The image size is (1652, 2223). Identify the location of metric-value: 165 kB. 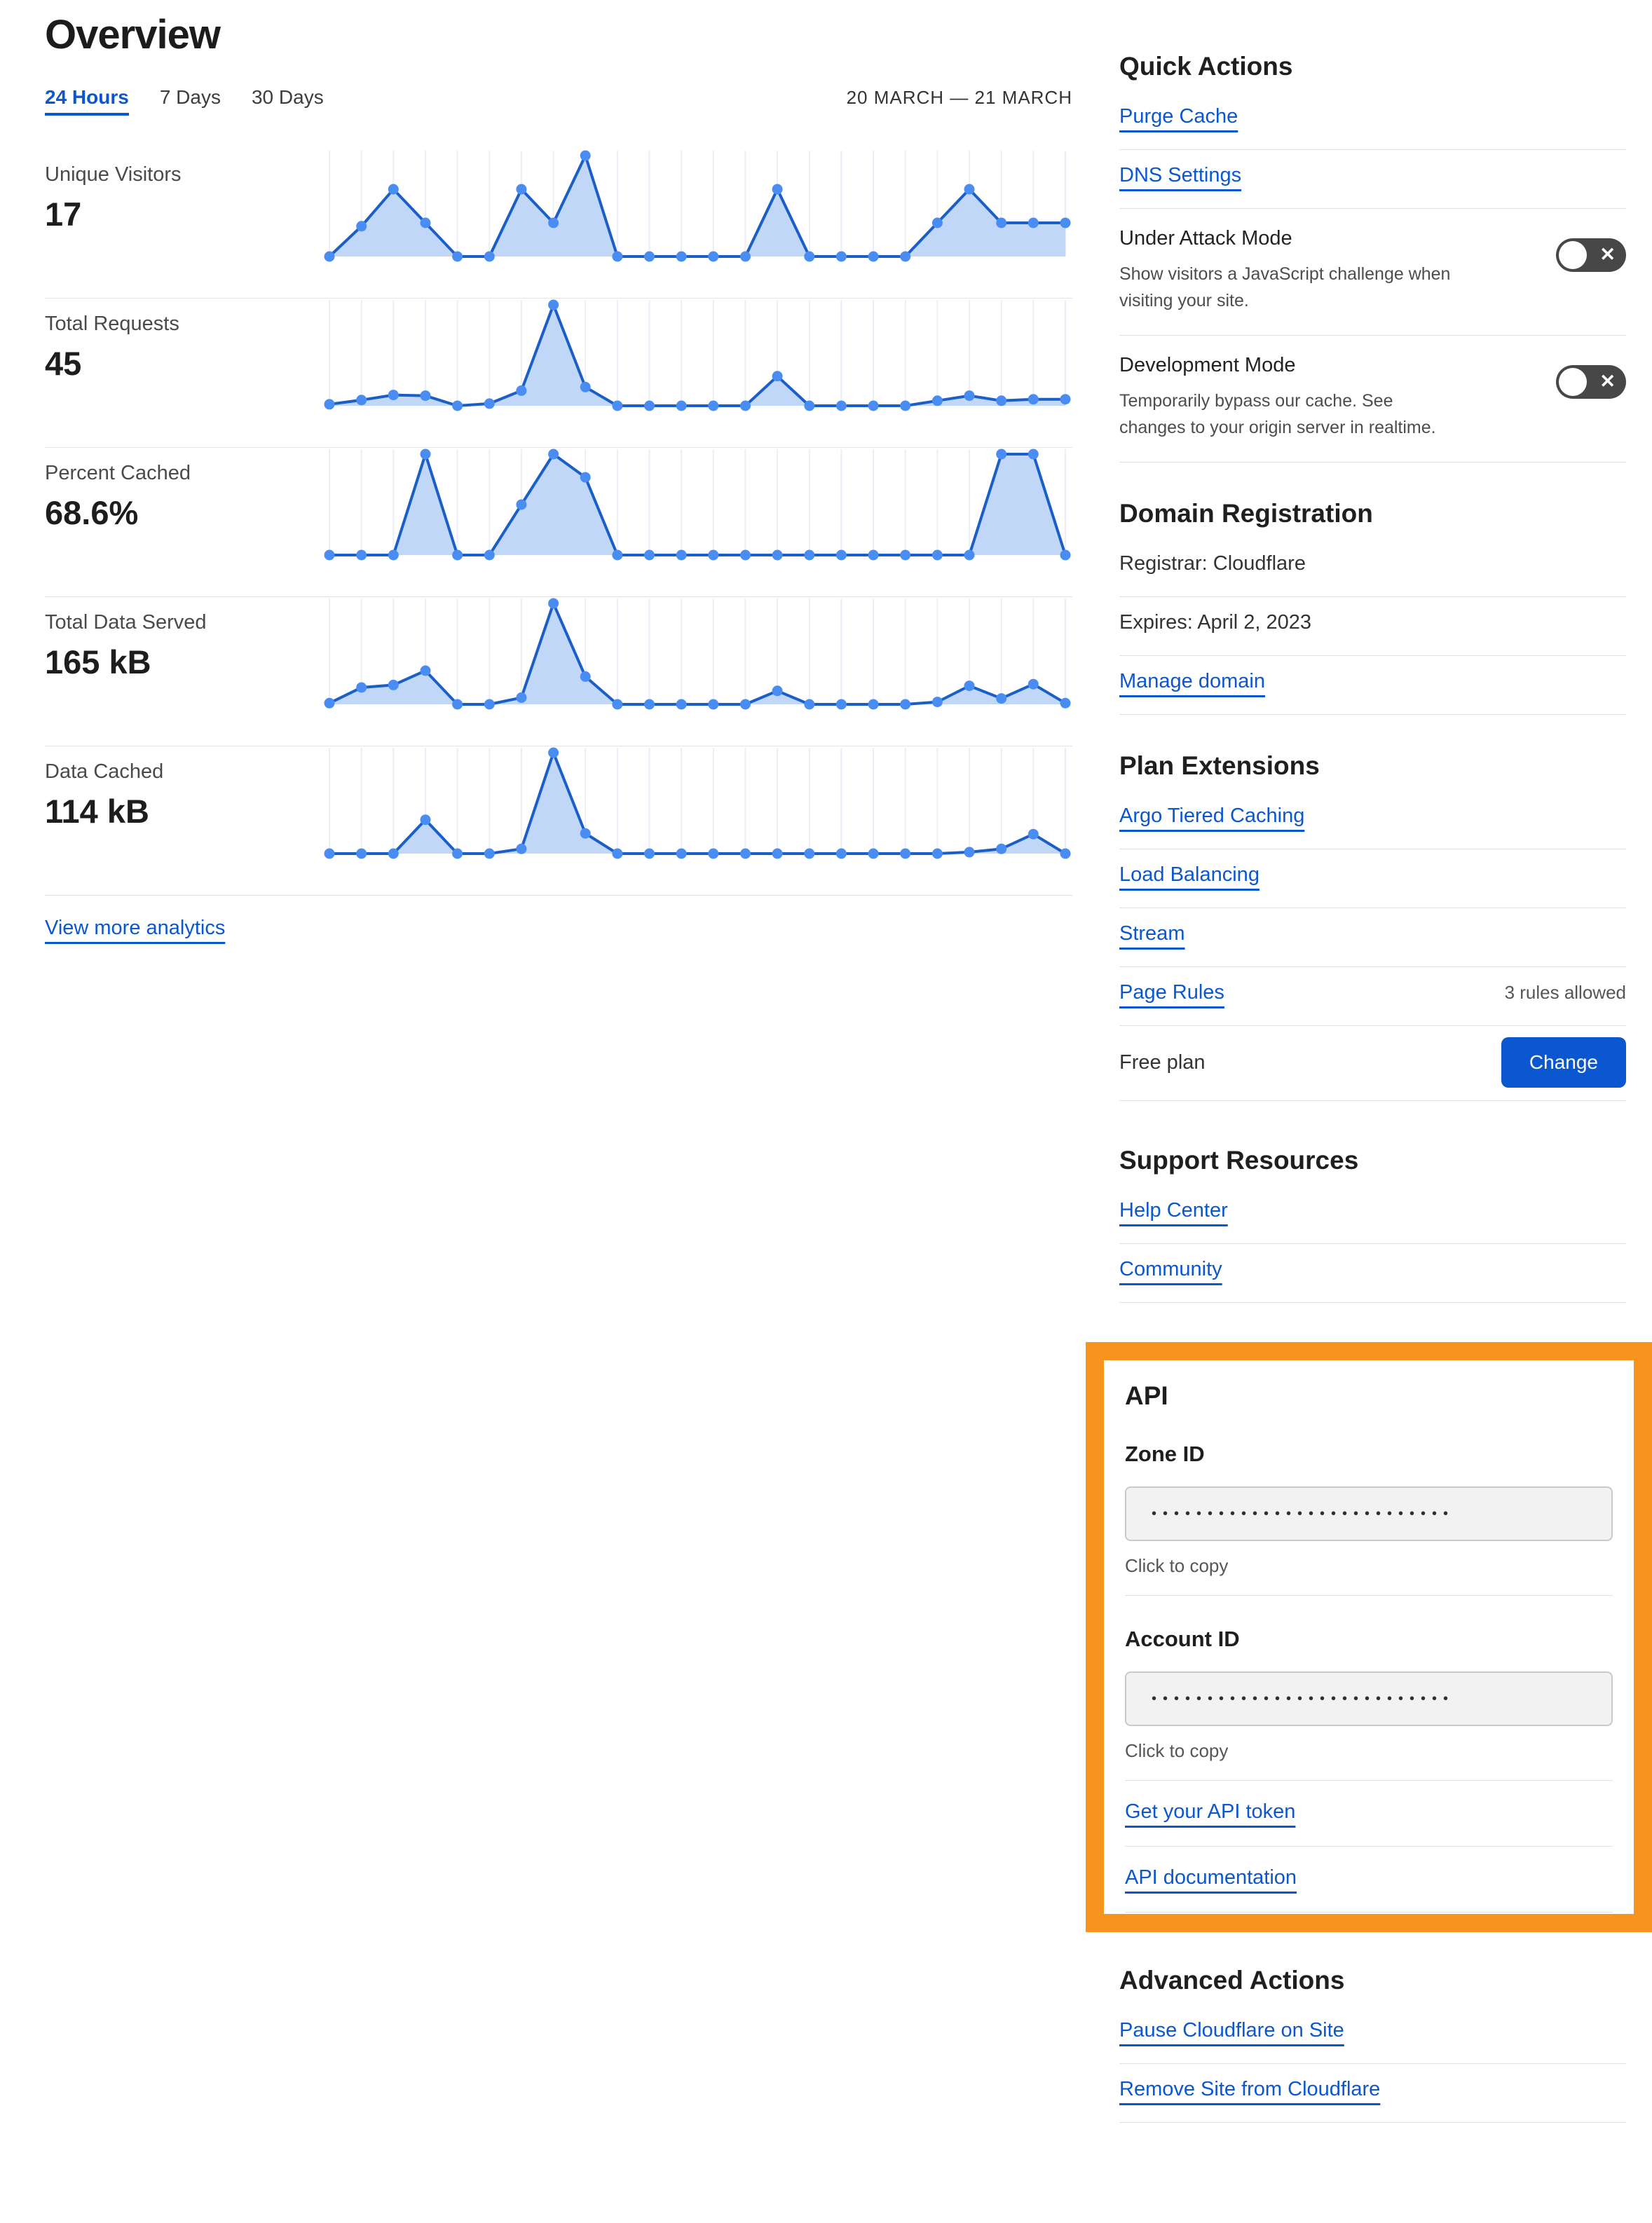
(98, 661).